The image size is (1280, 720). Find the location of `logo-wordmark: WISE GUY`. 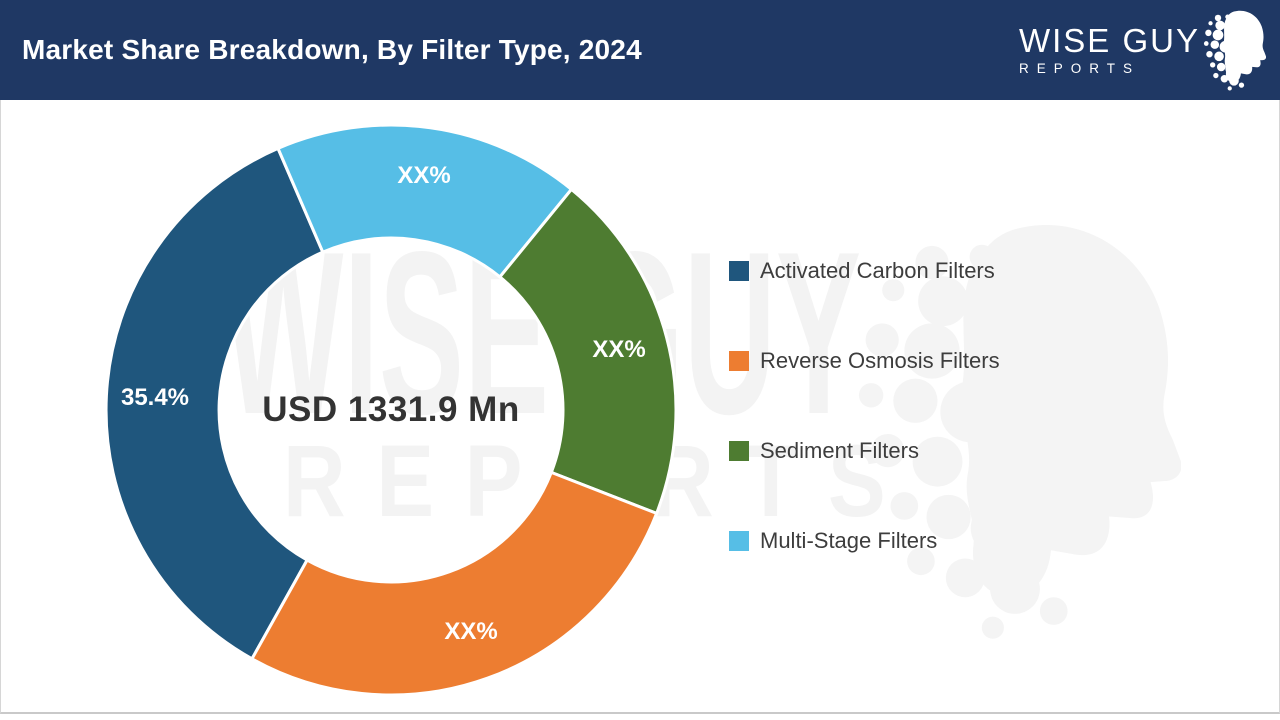

logo-wordmark: WISE GUY is located at coordinates (1109, 40).